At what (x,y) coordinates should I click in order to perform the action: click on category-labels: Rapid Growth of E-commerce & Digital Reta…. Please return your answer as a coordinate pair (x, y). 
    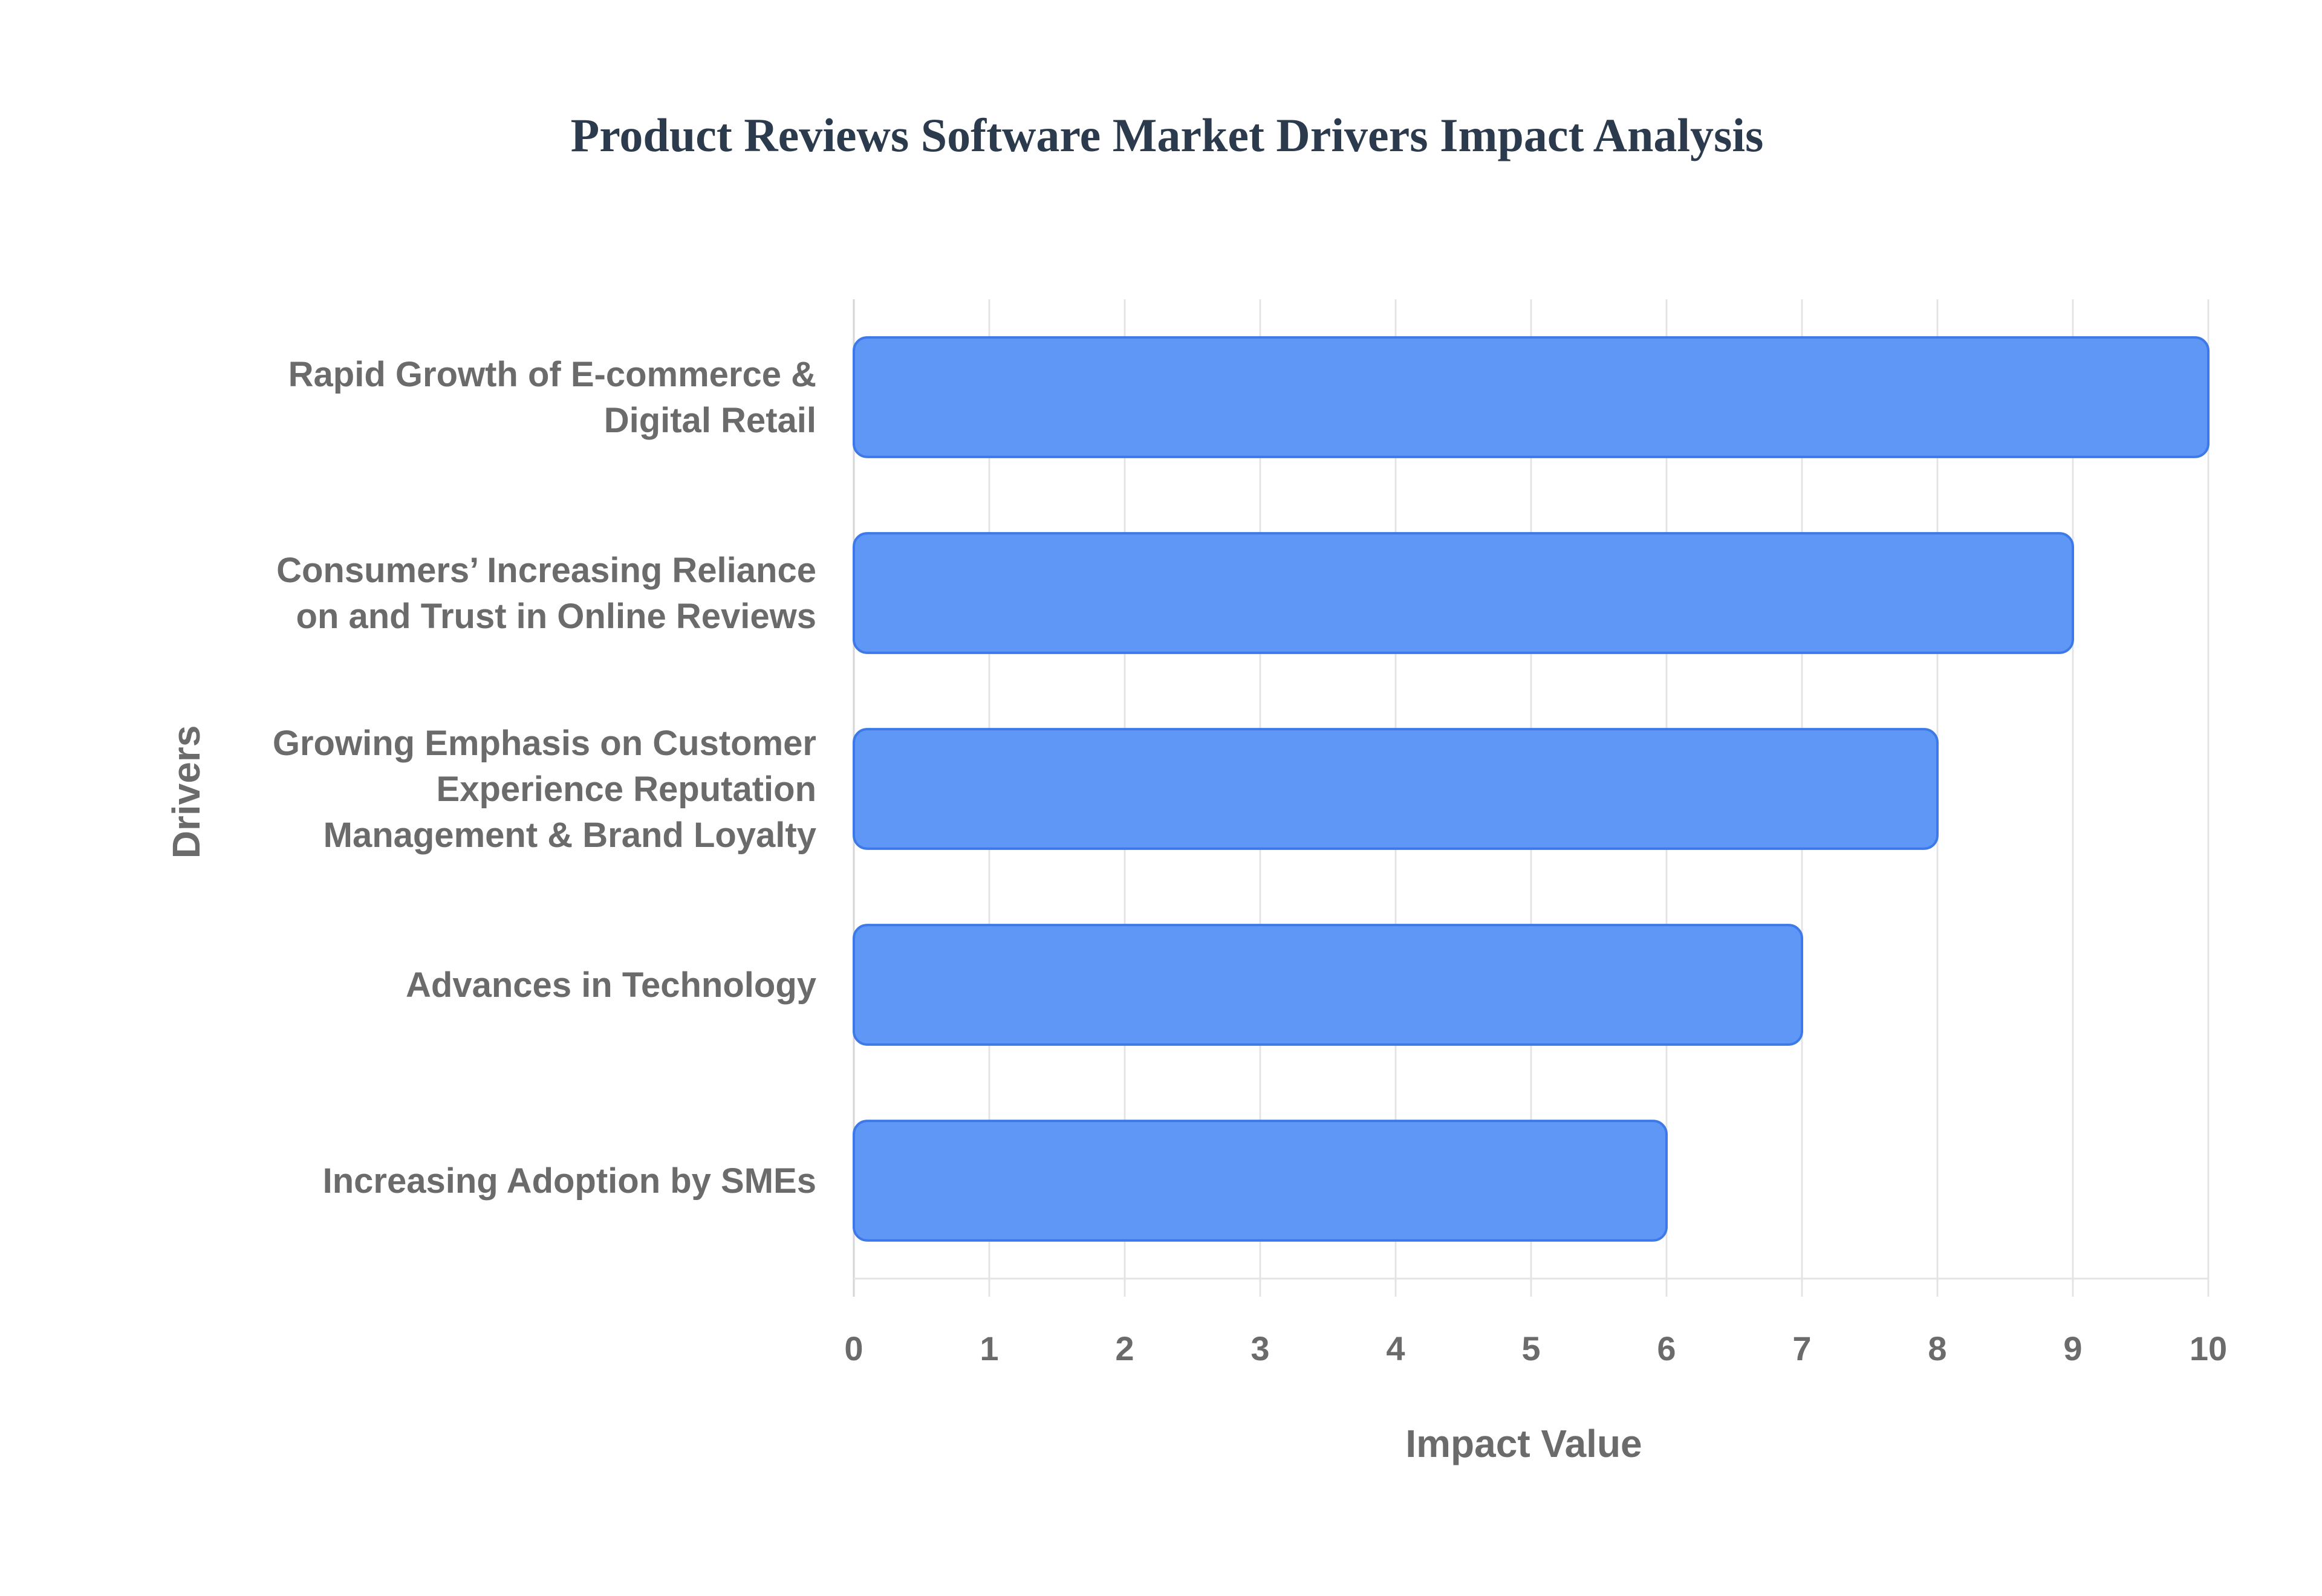
    Looking at the image, I should click on (544, 778).